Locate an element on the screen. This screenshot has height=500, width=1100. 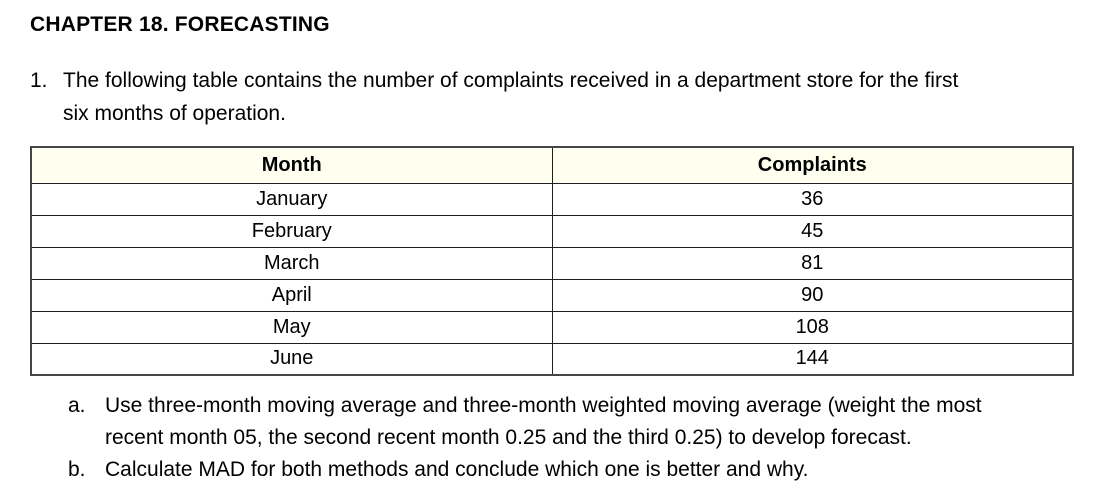
complaints-cell: 144 is located at coordinates (812, 359).